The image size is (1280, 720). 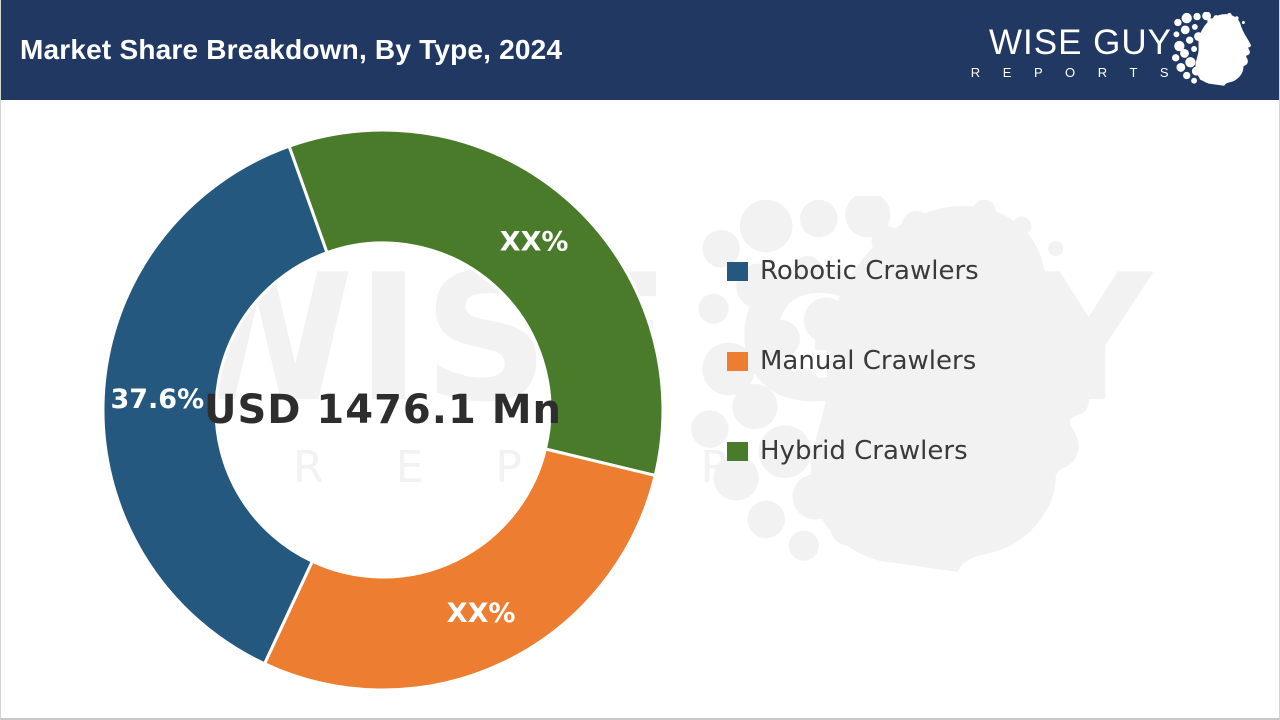 I want to click on page-title: Market Share Breakdown, By Type, 2024, so click(x=291, y=49).